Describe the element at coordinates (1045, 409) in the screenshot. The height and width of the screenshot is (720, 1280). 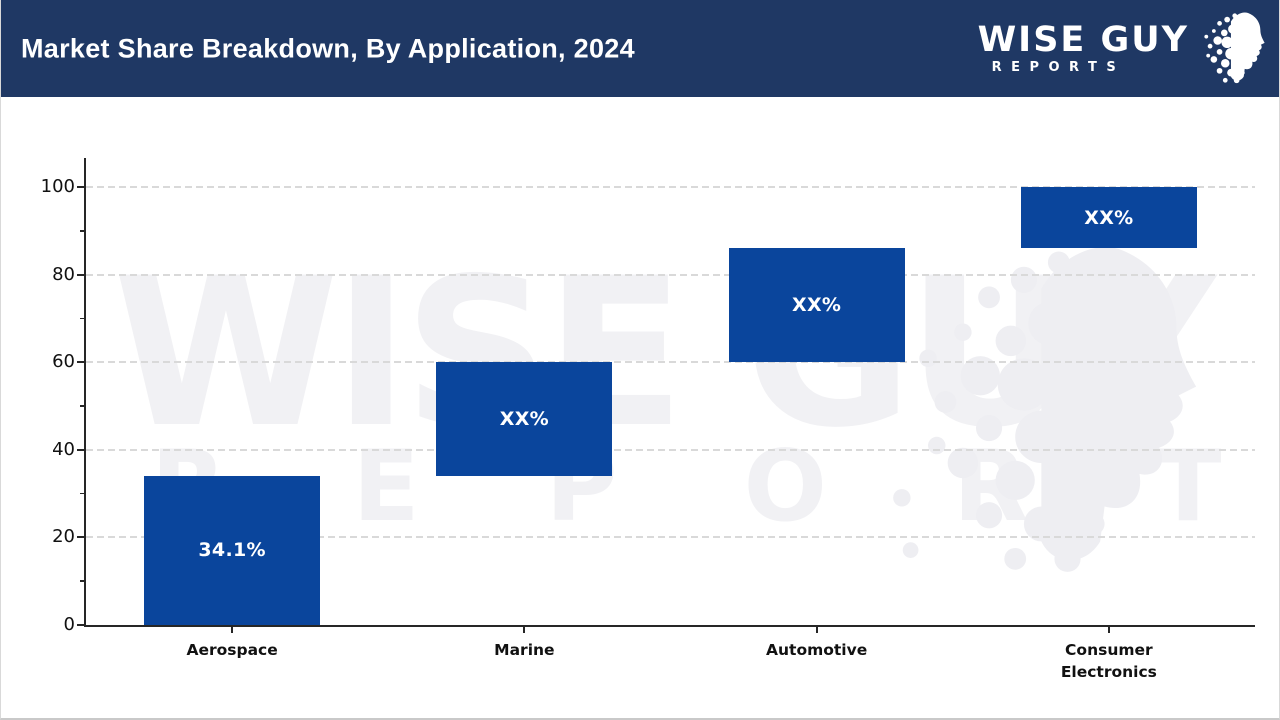
I see `watermark-head-icon` at that location.